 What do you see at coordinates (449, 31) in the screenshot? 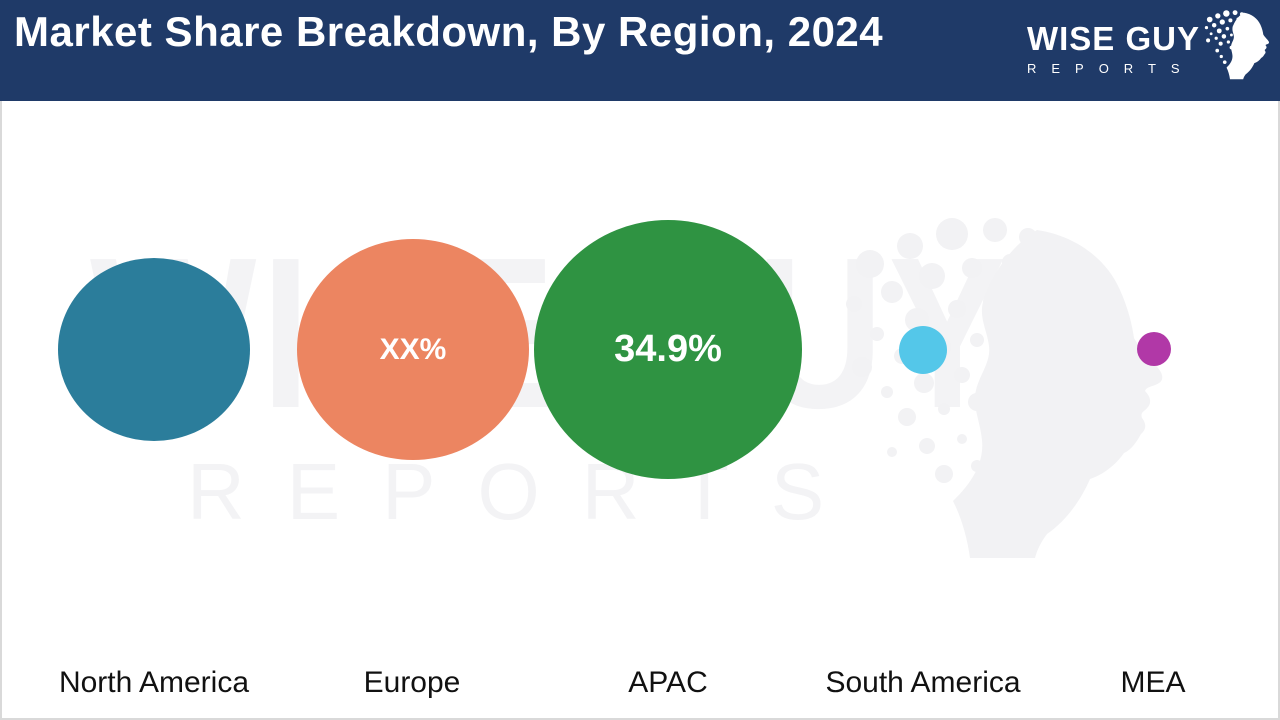
I see `page-title: Market Share Breakdown, By Region, 2024` at bounding box center [449, 31].